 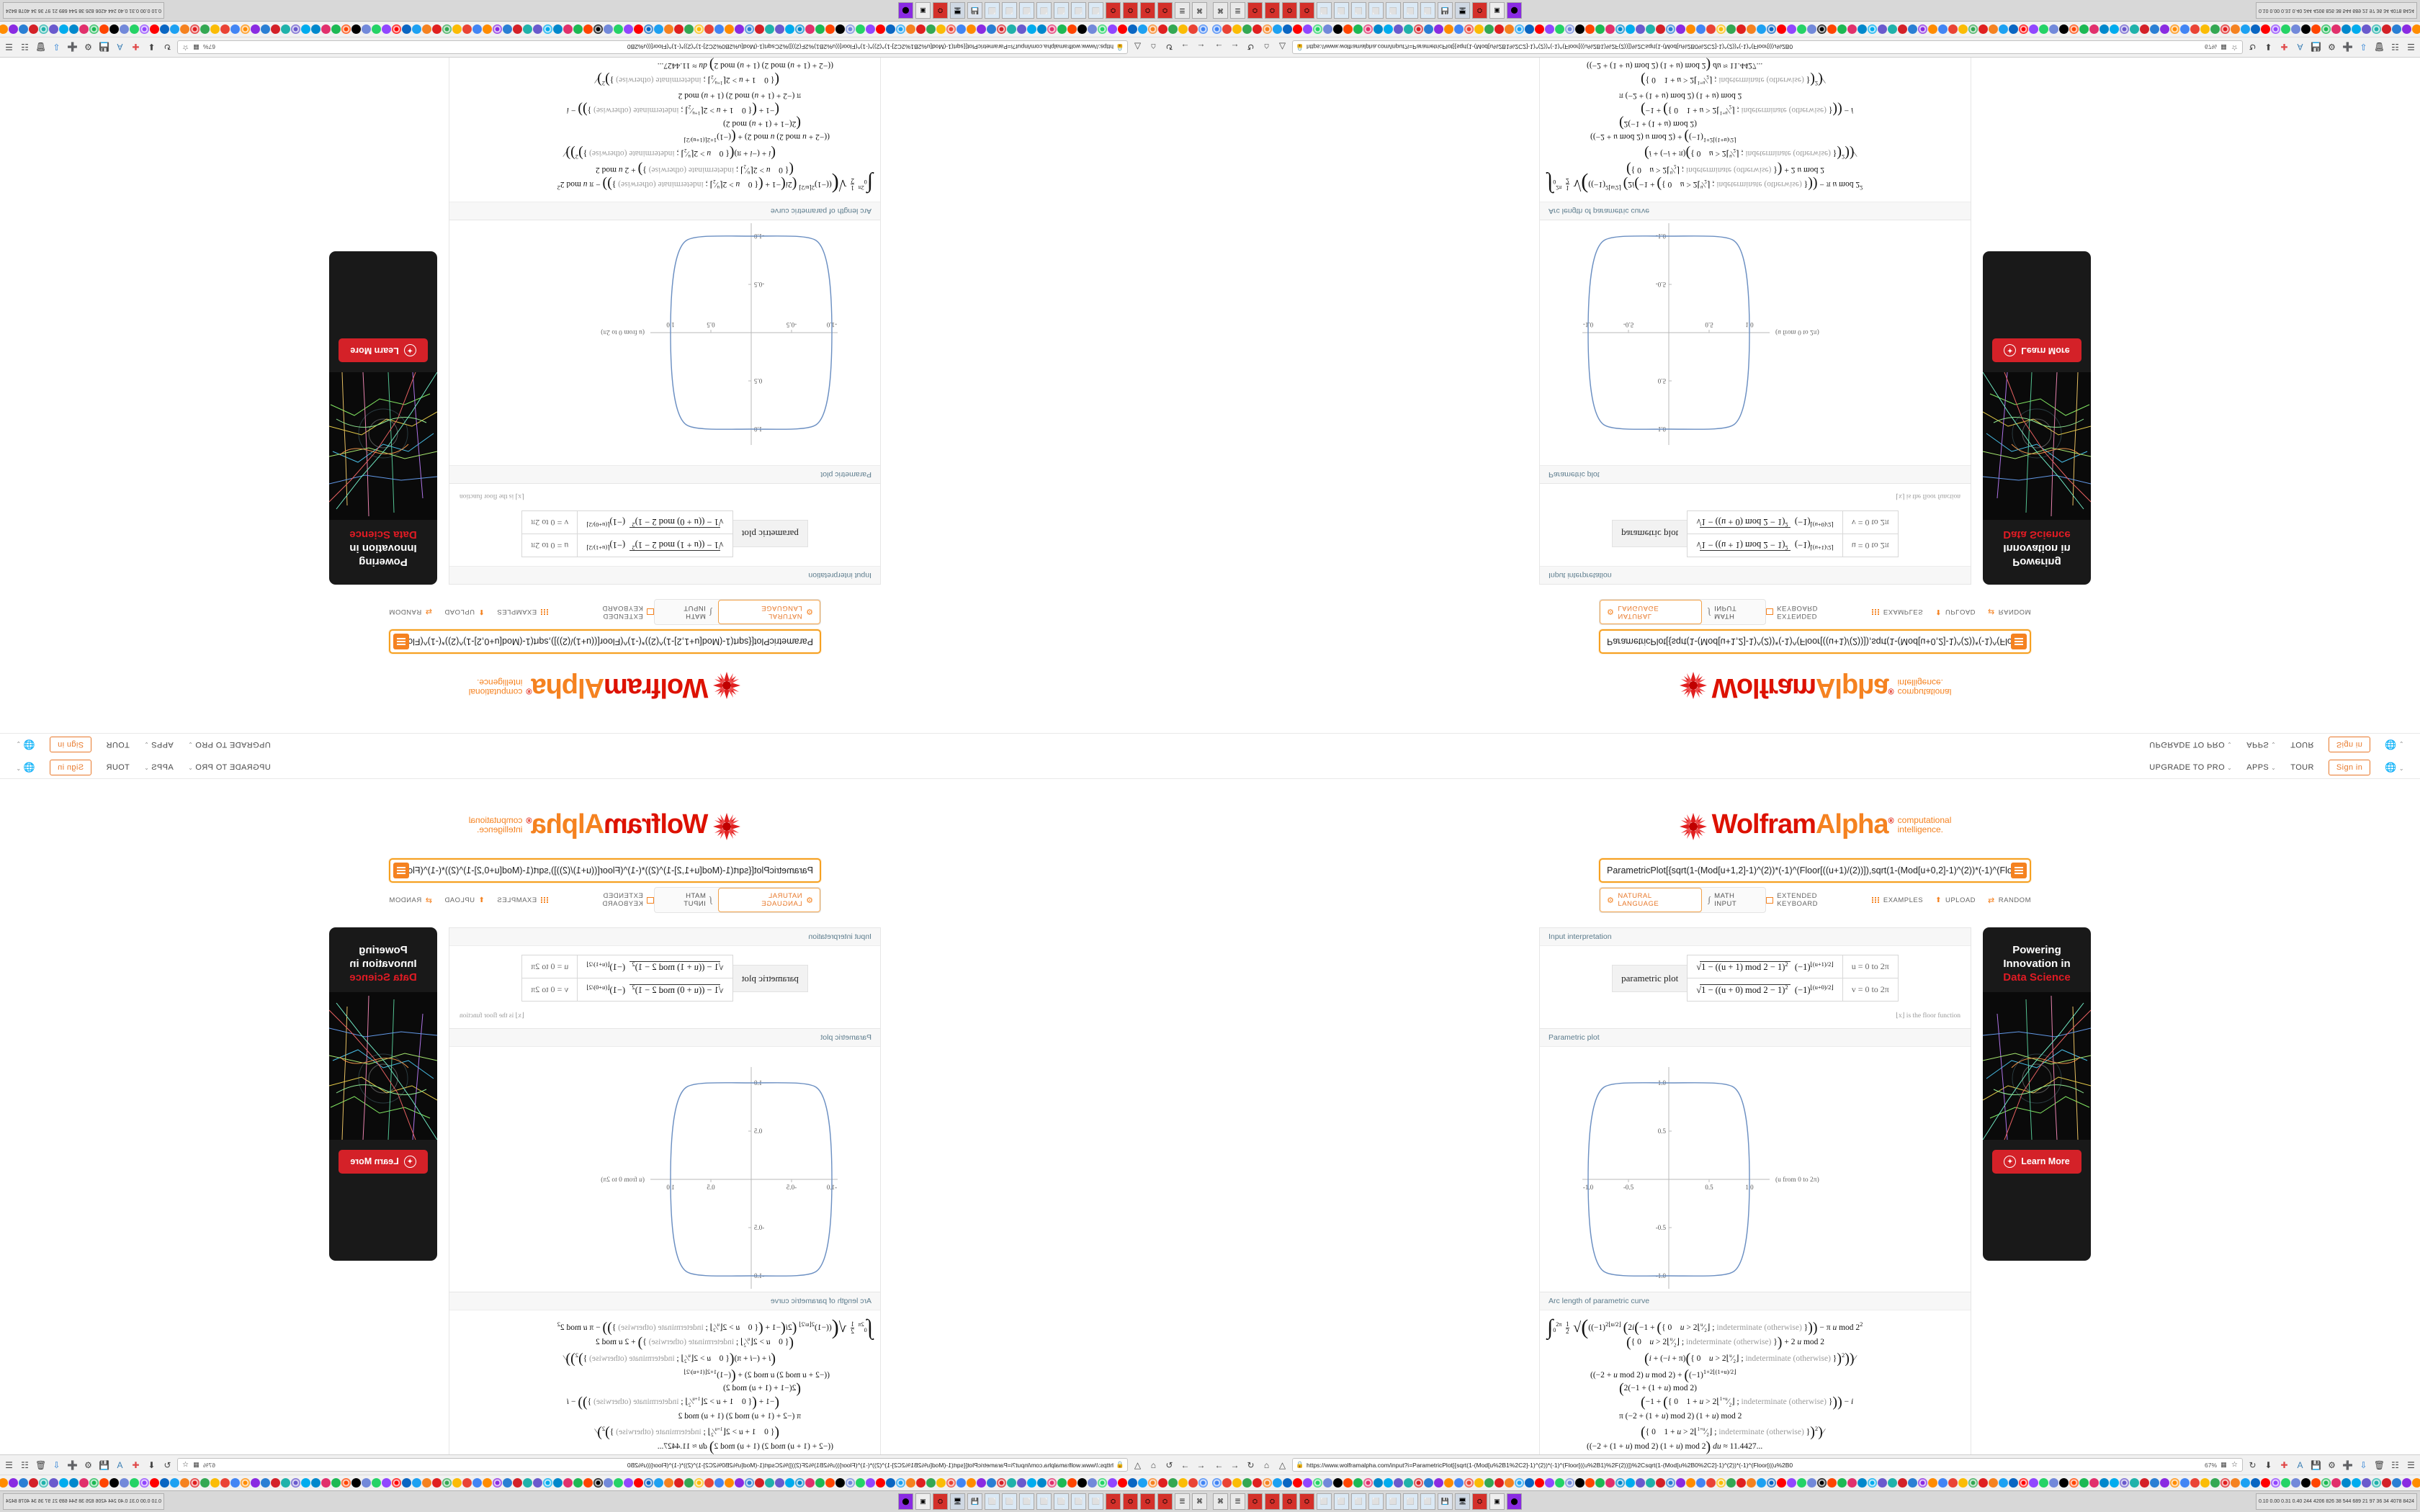 What do you see at coordinates (1219, 1464) in the screenshot?
I see `back-icon: ←` at bounding box center [1219, 1464].